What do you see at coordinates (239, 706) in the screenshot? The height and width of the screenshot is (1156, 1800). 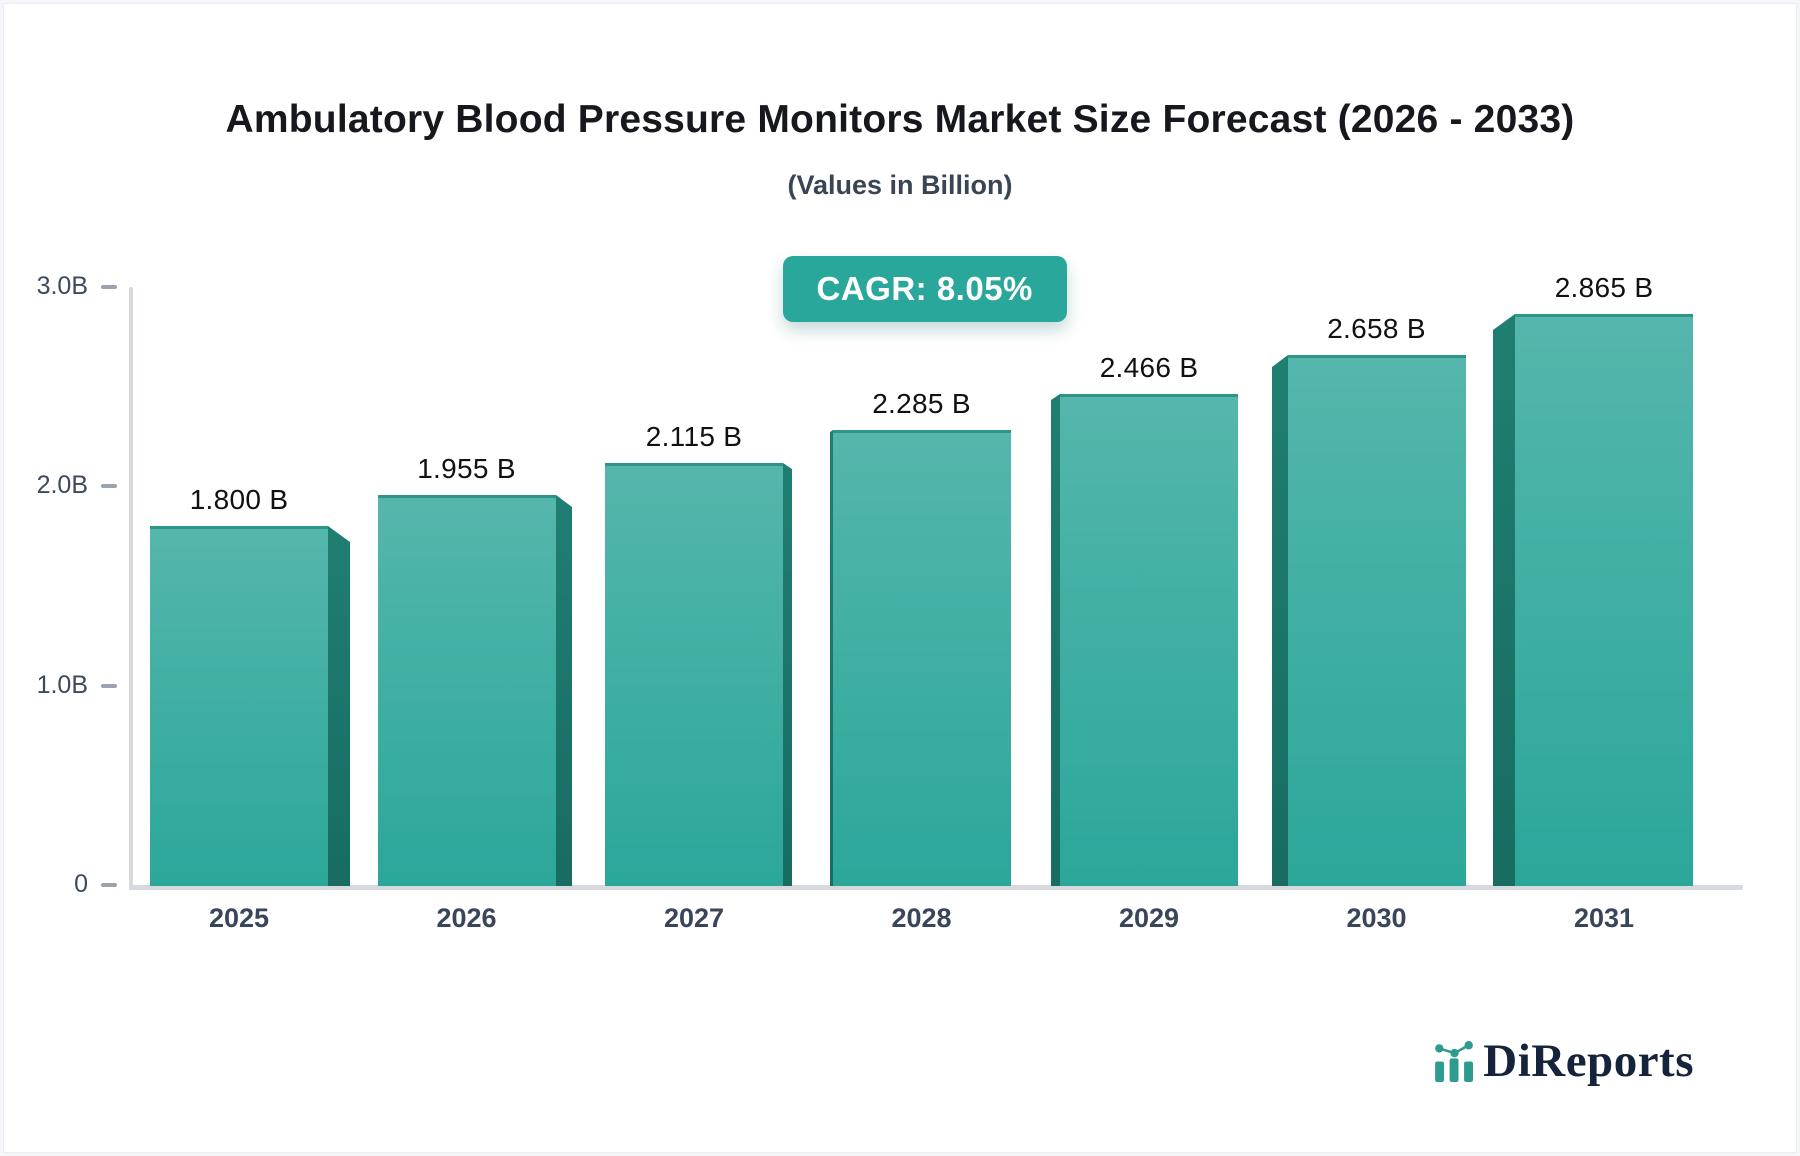 I see `bar-2025` at bounding box center [239, 706].